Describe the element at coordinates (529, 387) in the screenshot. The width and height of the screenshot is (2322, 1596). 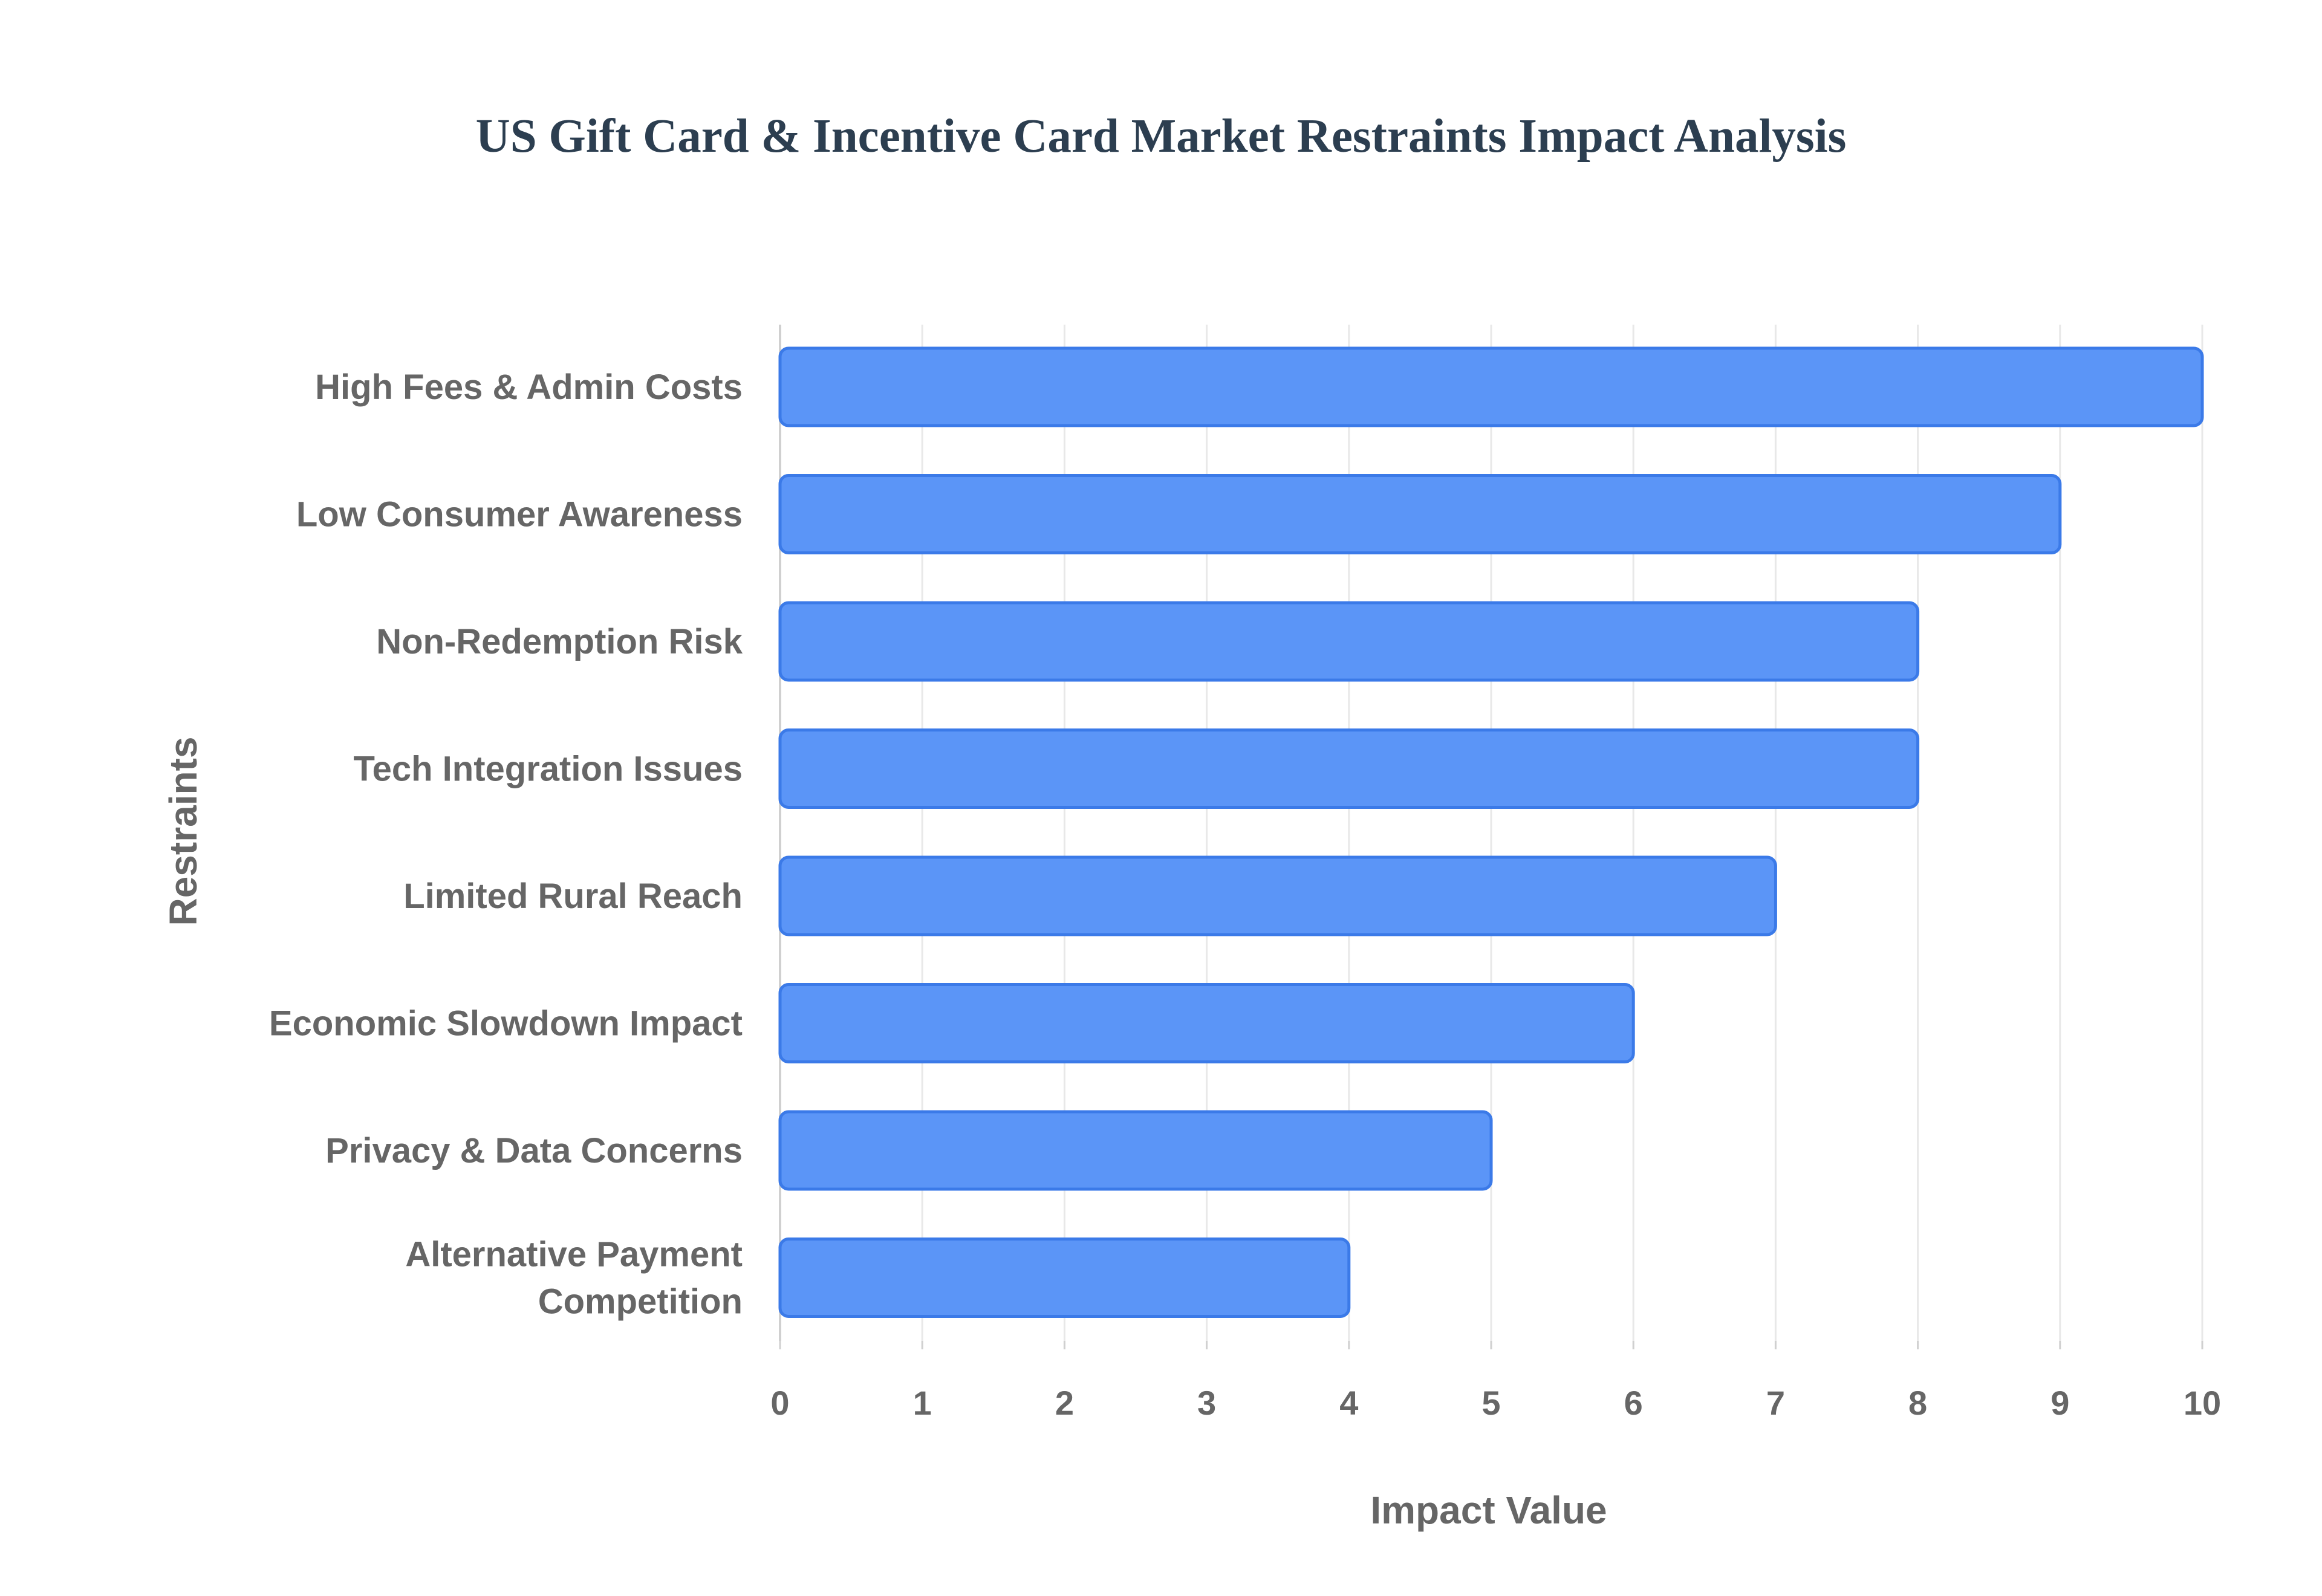
I see `category-label: High Fees & Admin Costs` at that location.